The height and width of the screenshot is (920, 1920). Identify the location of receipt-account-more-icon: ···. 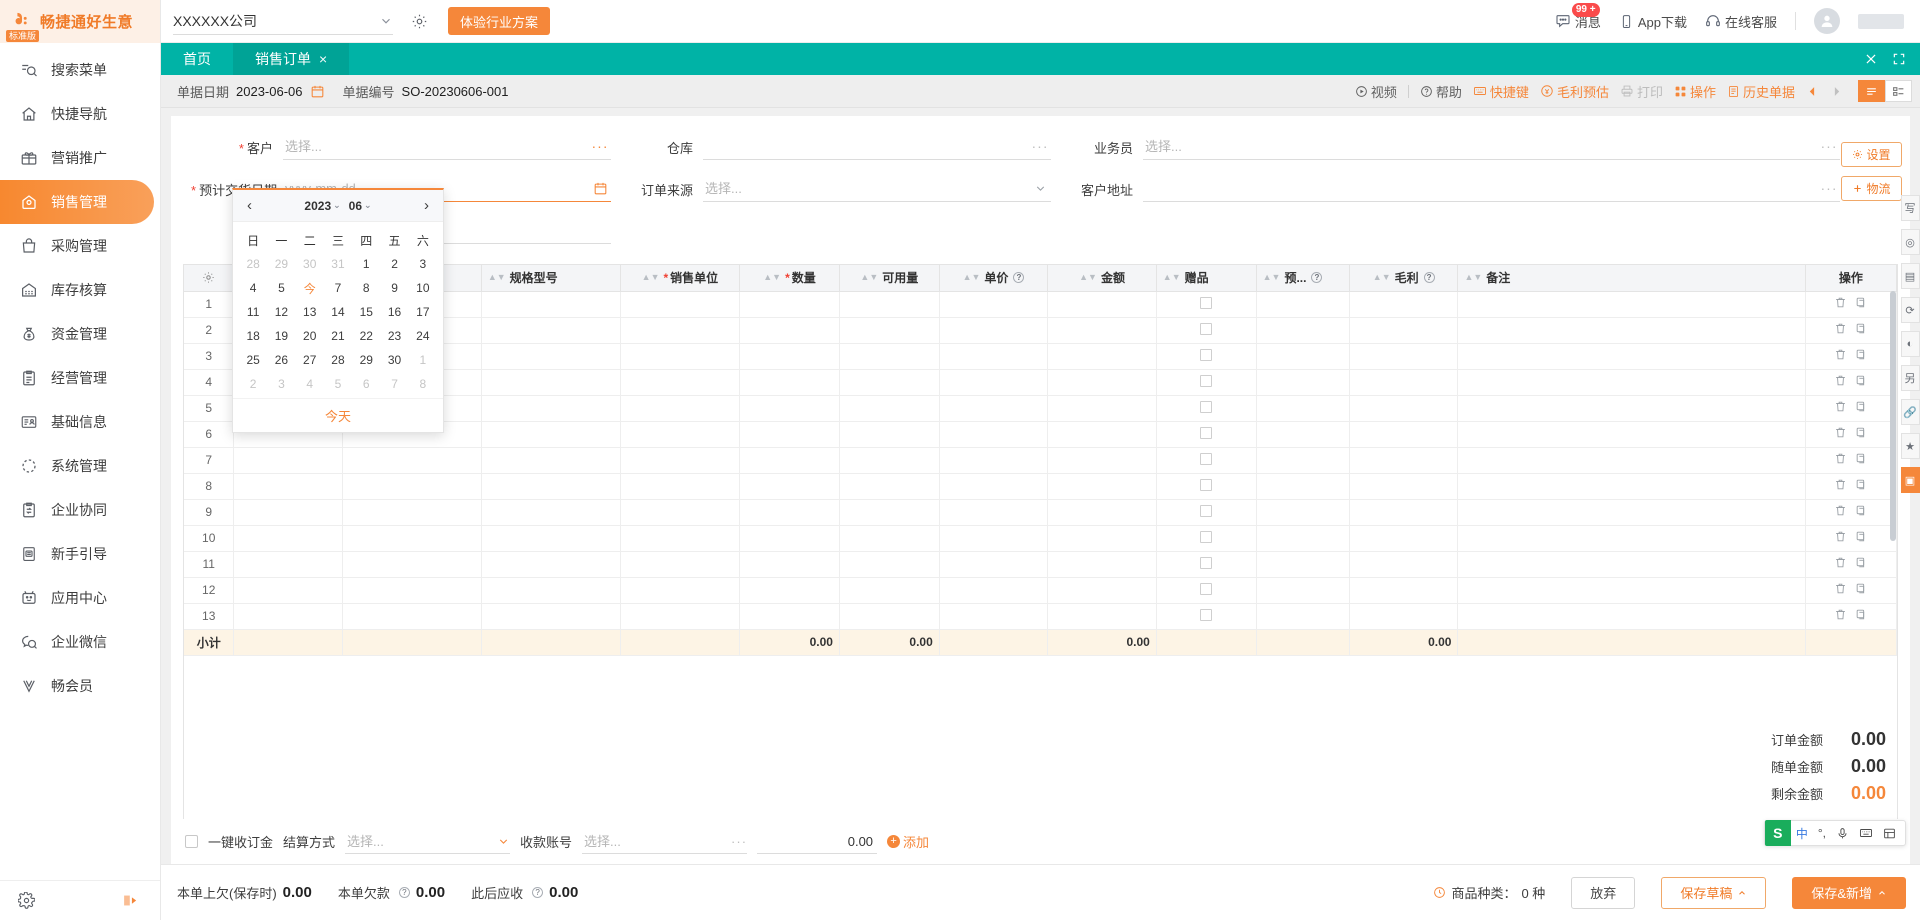
(739, 841).